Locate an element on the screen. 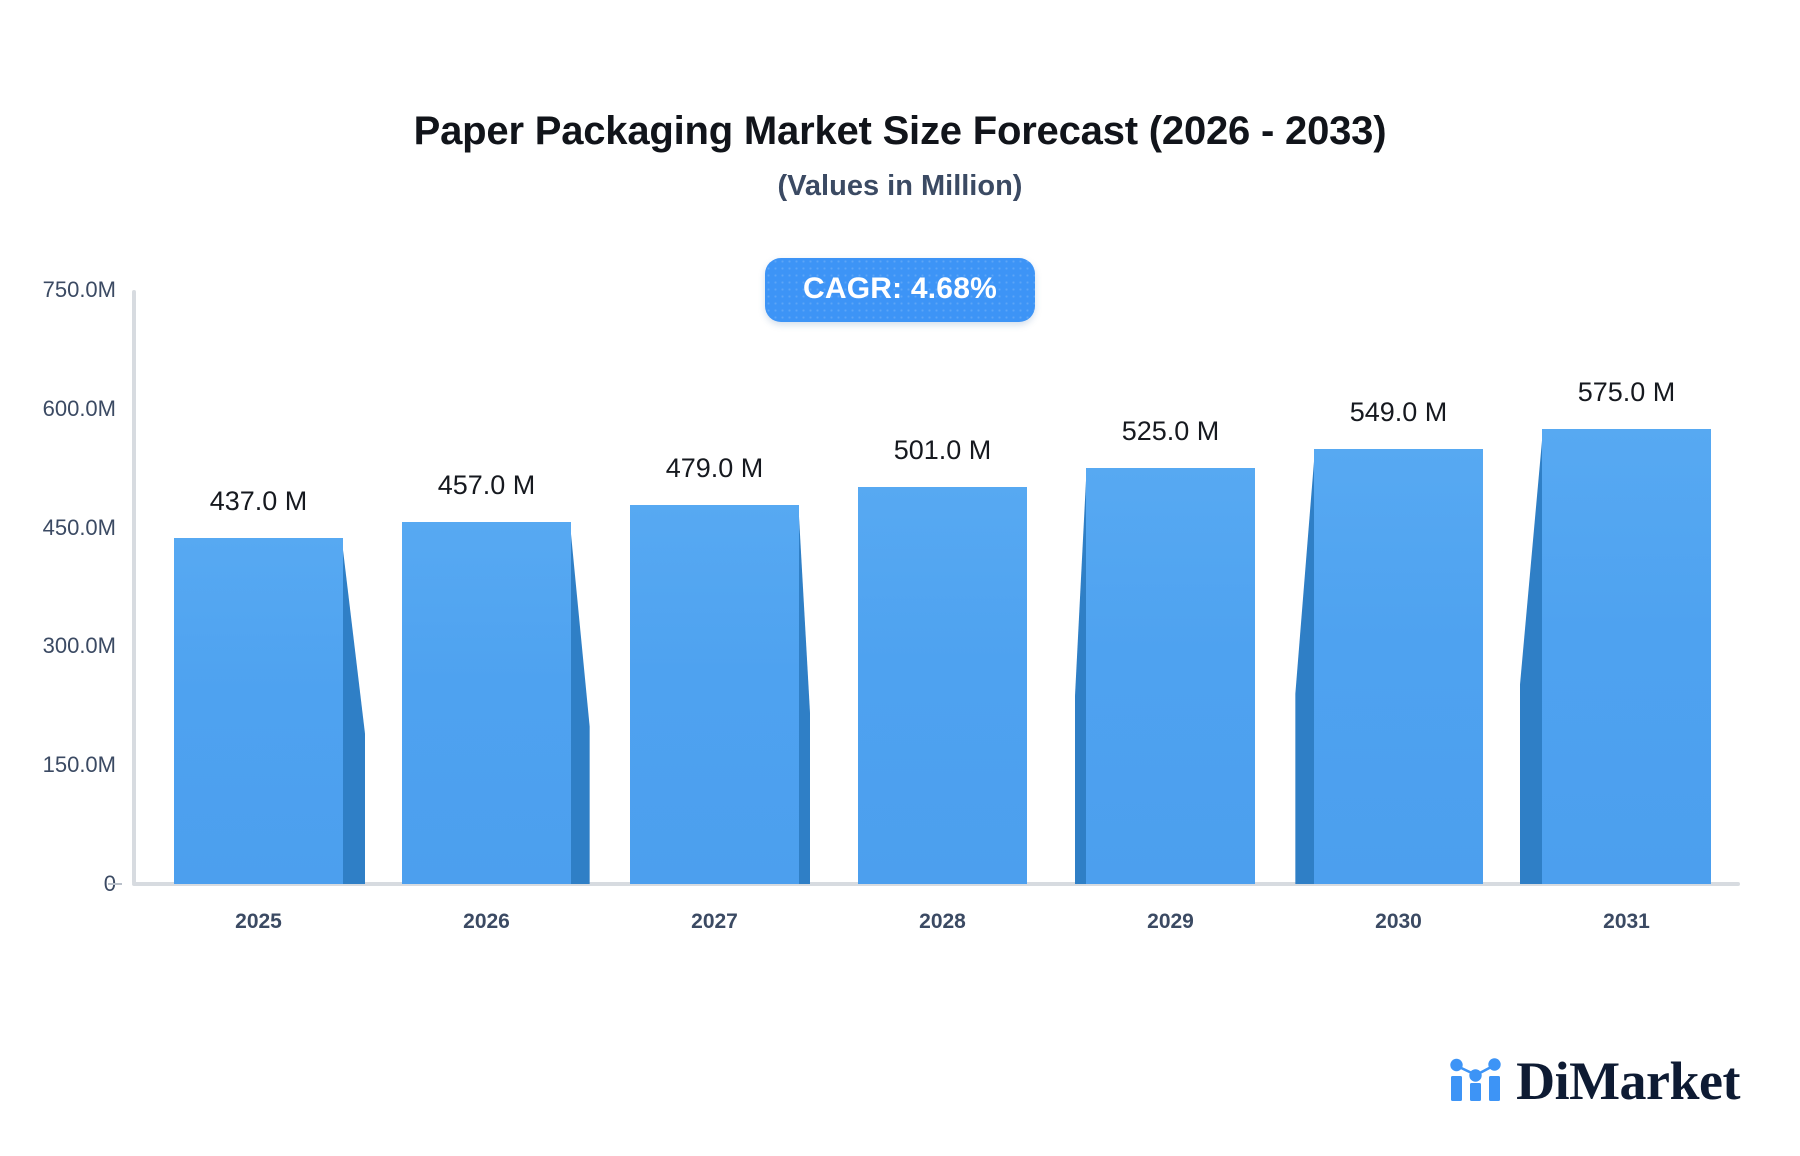 The width and height of the screenshot is (1800, 1156). x-axis-tick-label: 2030 is located at coordinates (1398, 921).